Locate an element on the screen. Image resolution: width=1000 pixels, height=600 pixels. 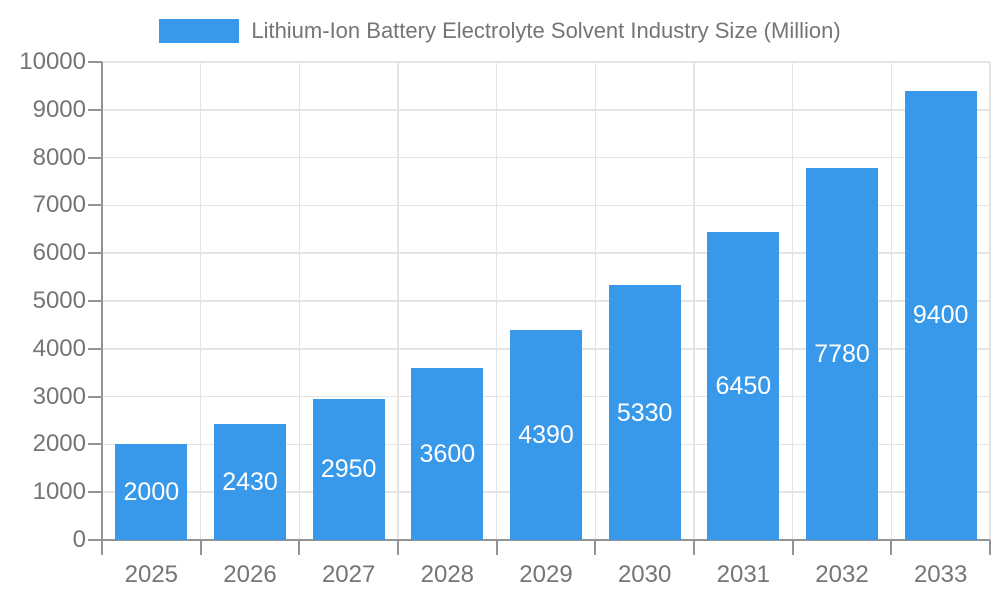
bar-value-label: 6450 is located at coordinates (743, 385).